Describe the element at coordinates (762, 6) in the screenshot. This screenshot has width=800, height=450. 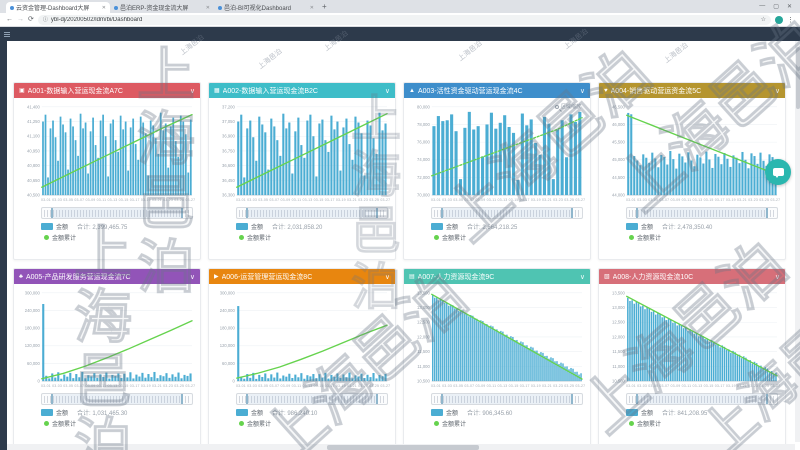
I see `window-minimize-button: —` at that location.